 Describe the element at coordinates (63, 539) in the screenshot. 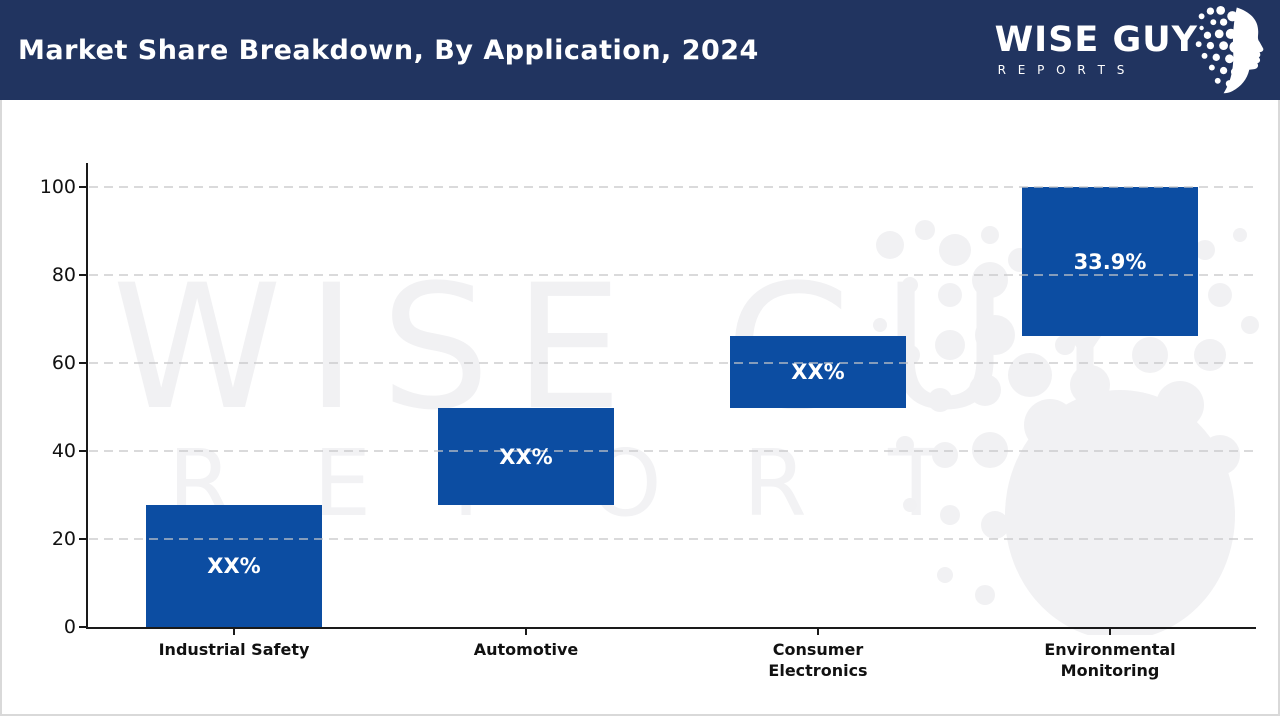

I see `y-tick-label: 20` at that location.